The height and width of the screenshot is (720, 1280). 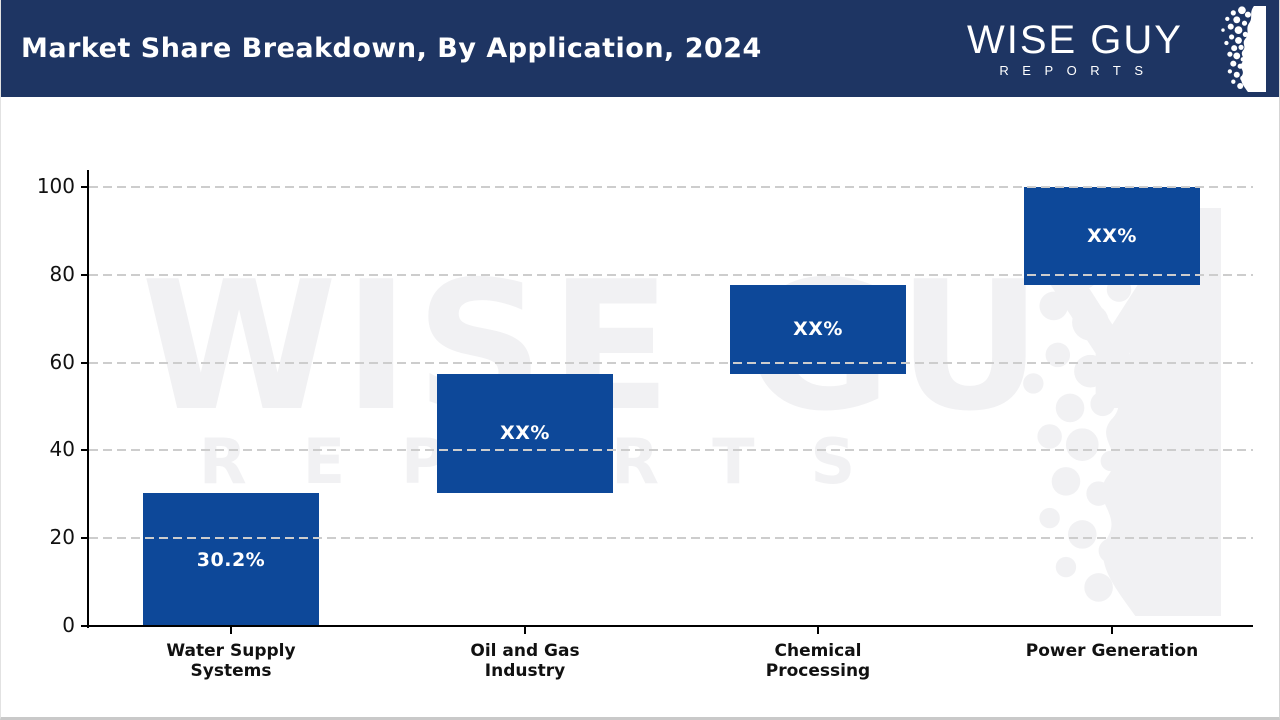 I want to click on logo-face-icon, so click(x=1243, y=48).